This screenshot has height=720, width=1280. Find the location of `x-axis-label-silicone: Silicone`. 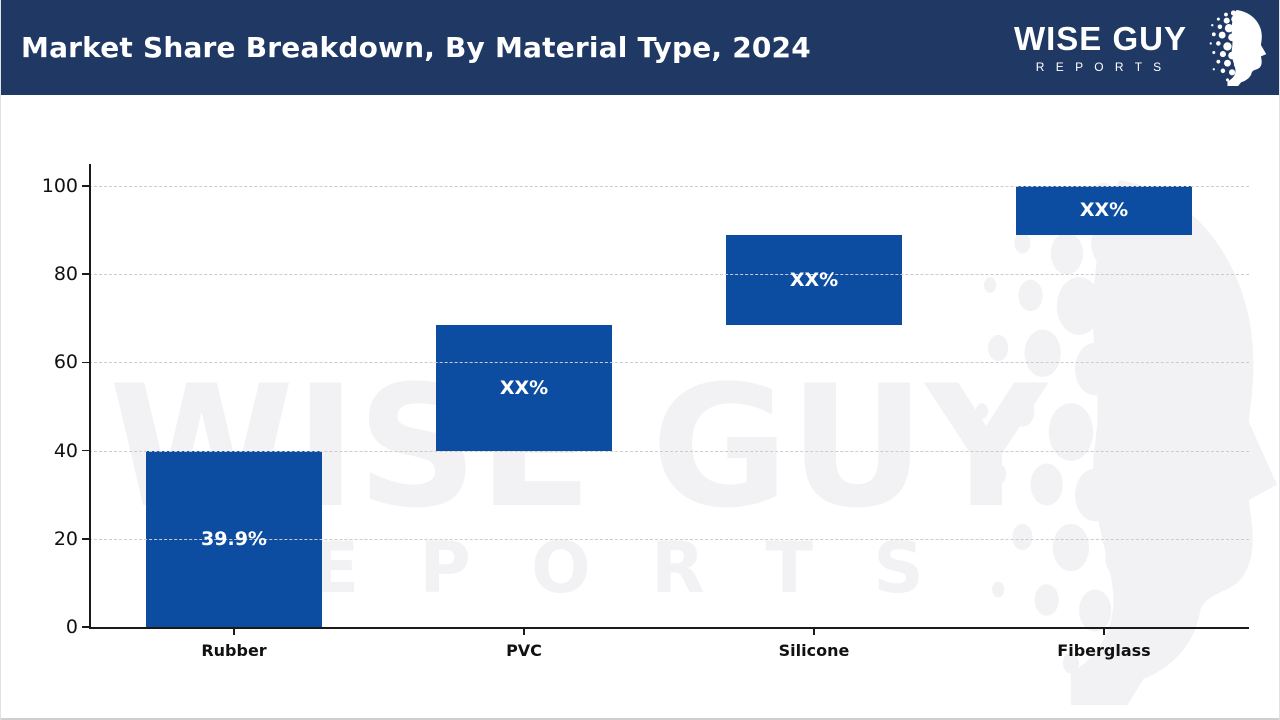

x-axis-label-silicone: Silicone is located at coordinates (814, 651).